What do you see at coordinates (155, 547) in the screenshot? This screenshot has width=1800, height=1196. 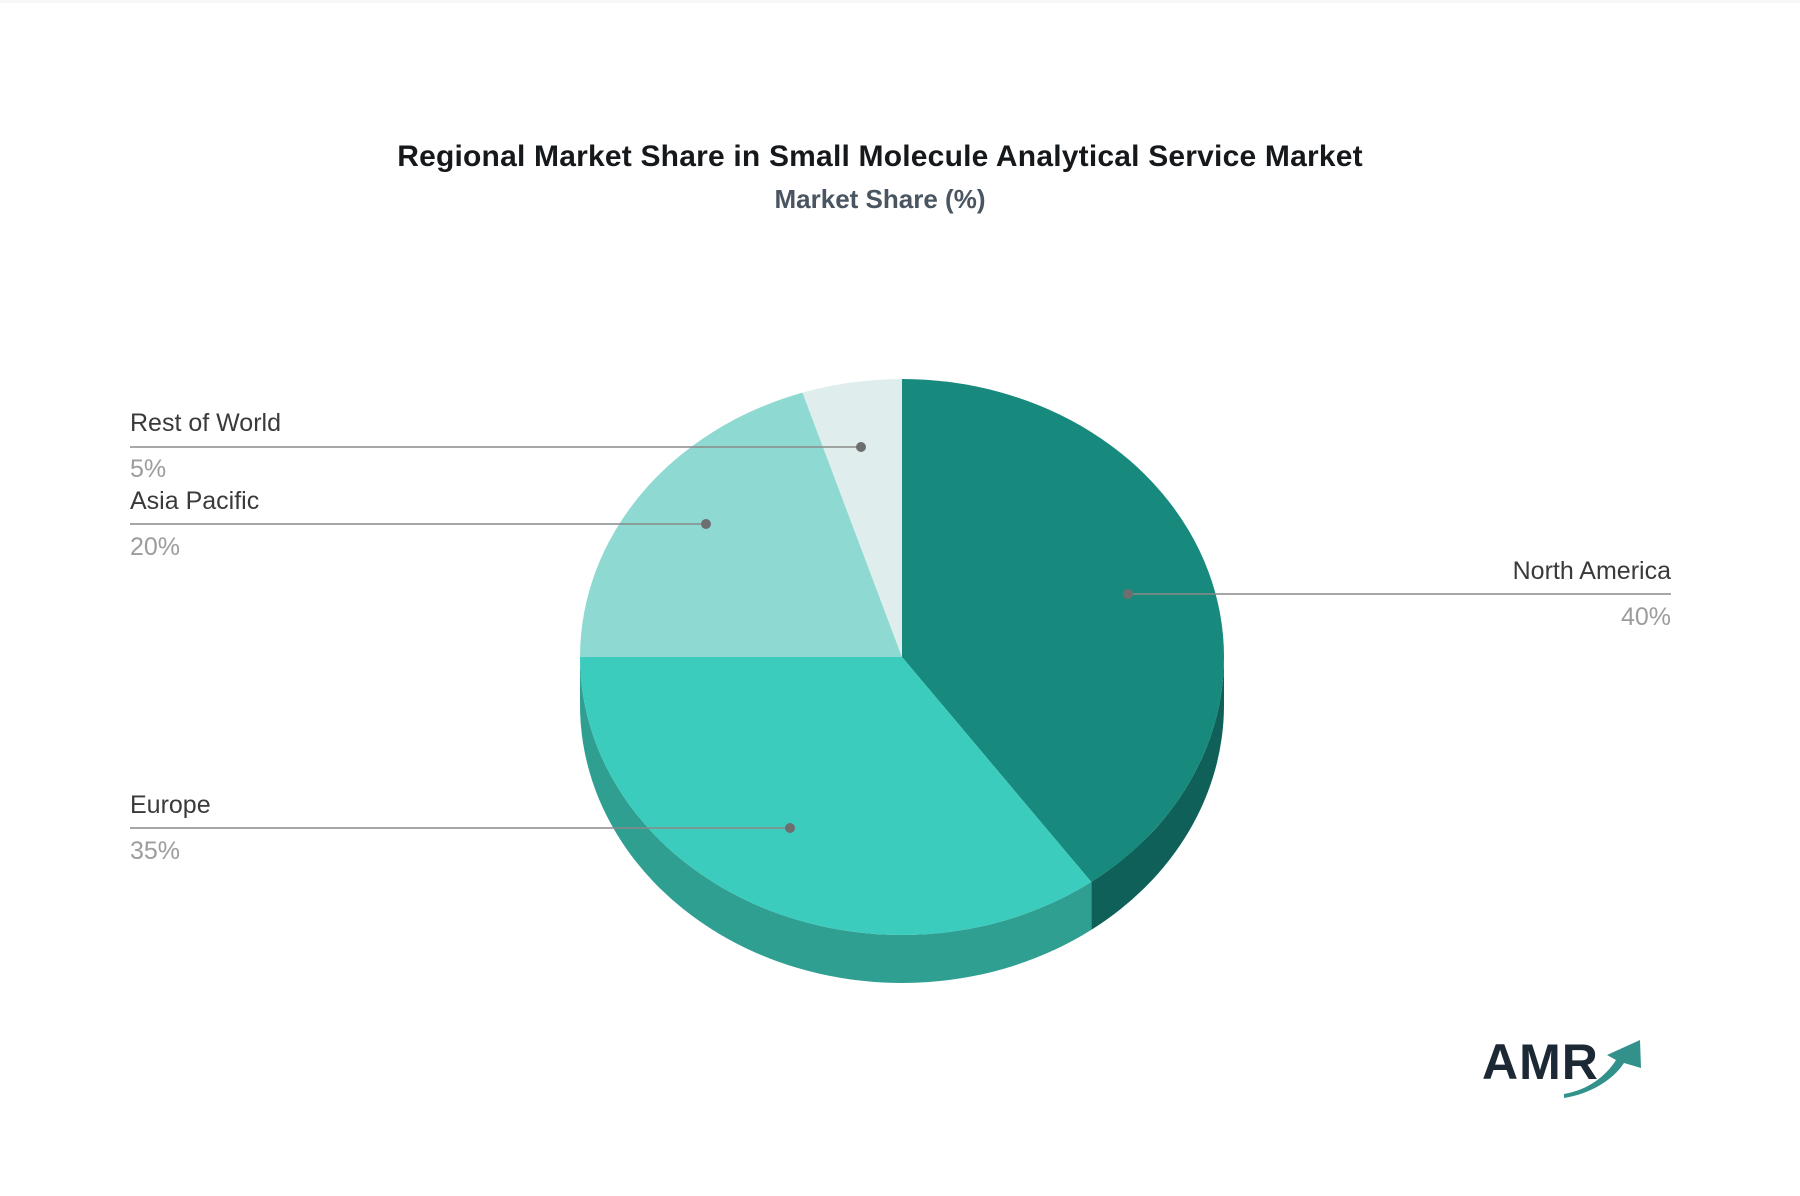 I see `slice-percent-asia-pacific: 20%` at bounding box center [155, 547].